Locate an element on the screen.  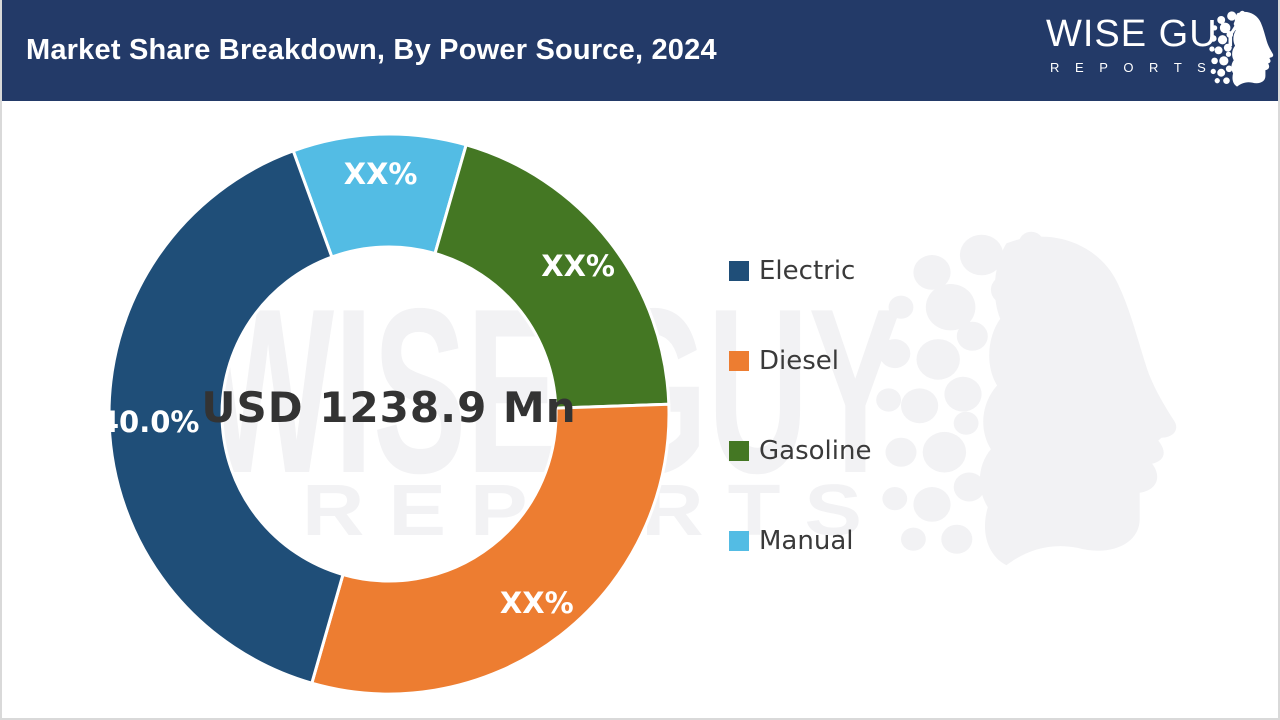
legend-item-gasoline: Gasoline is located at coordinates (800, 451).